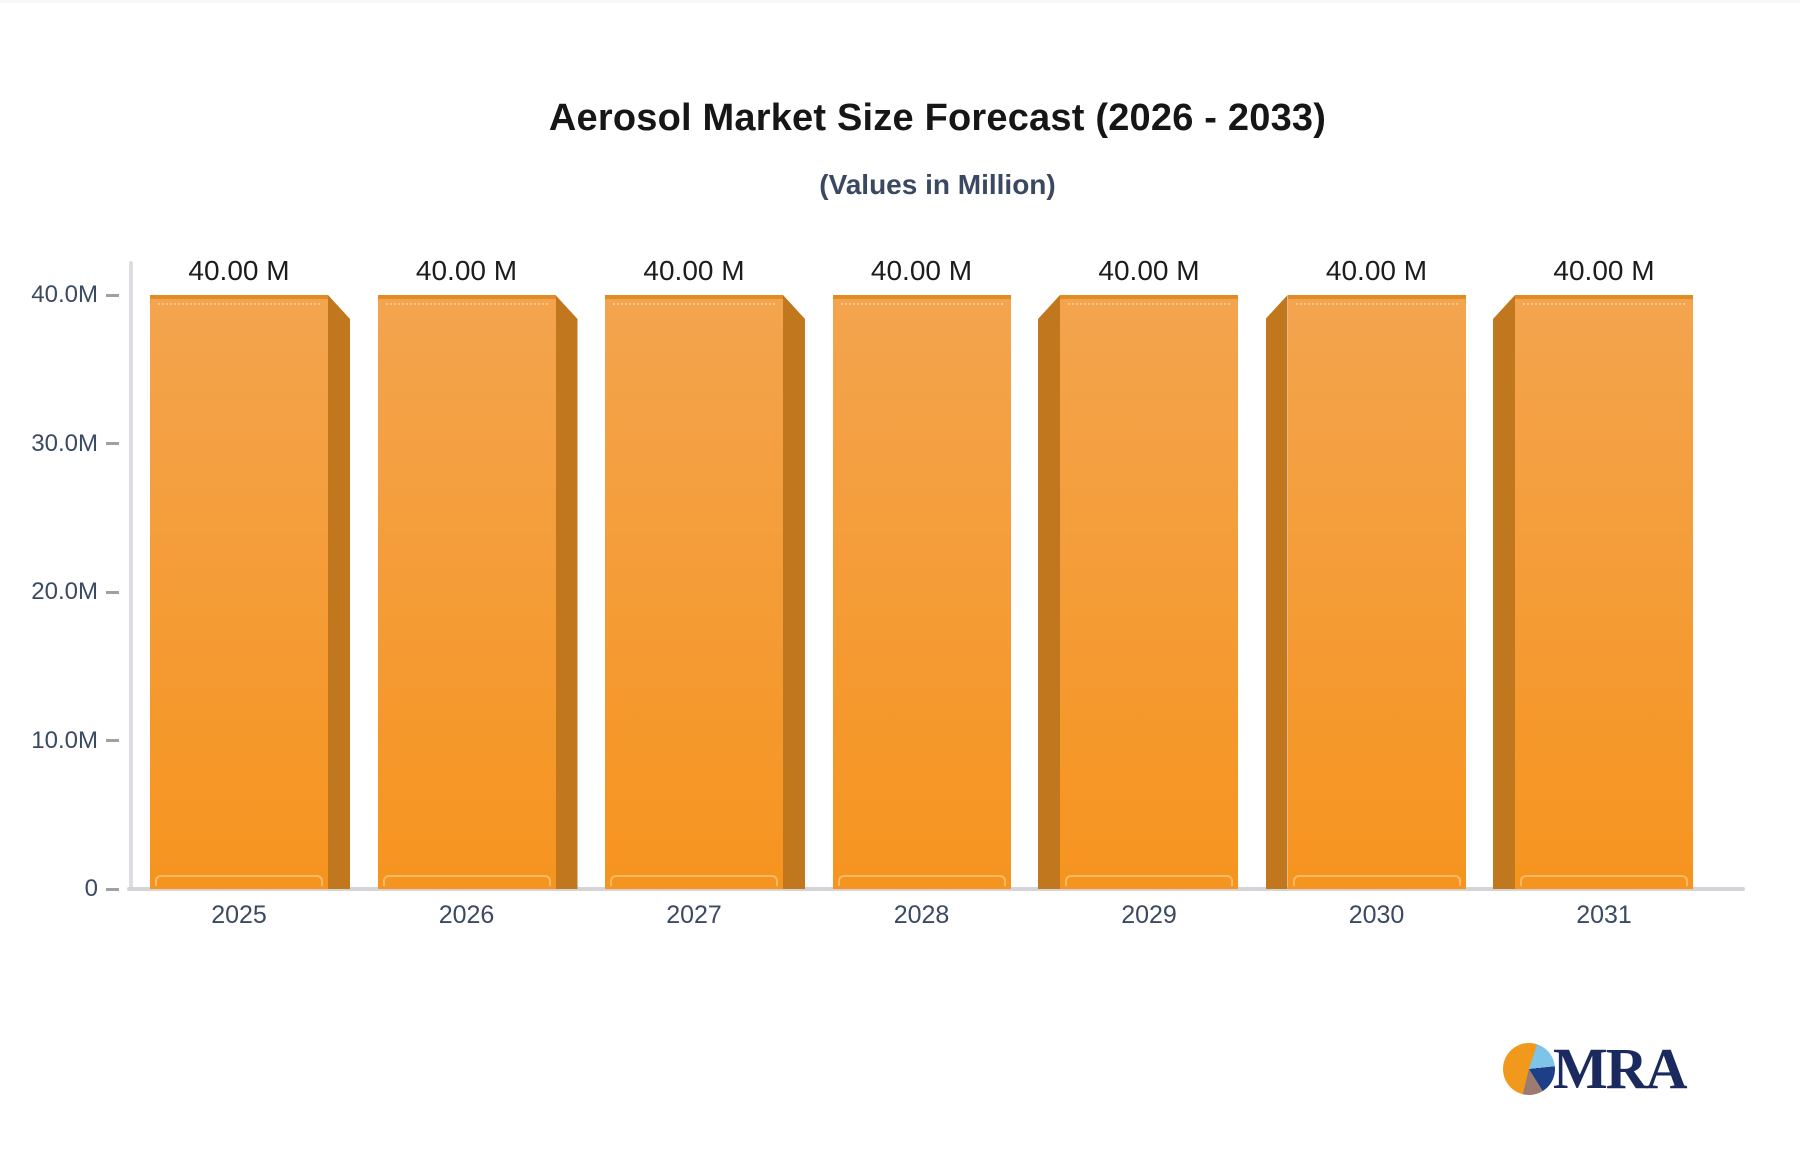 This screenshot has height=1156, width=1800. I want to click on x-axis-label-2027: 2027, so click(694, 915).